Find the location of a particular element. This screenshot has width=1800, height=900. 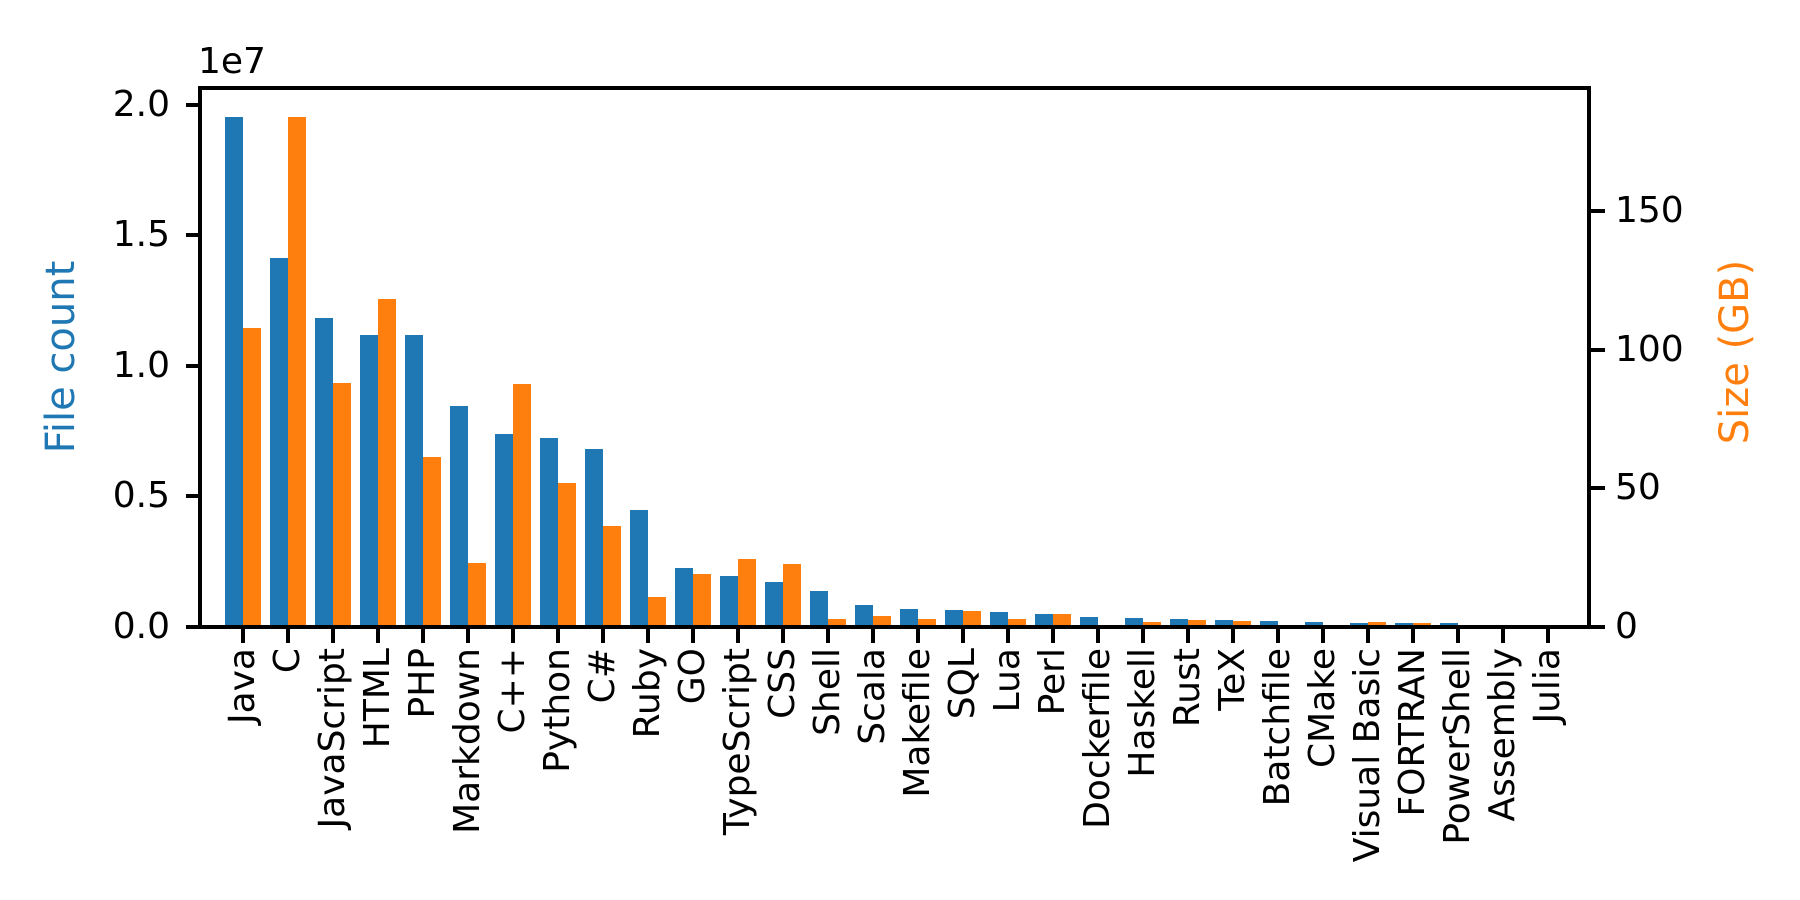

bar-size-gb-javascript is located at coordinates (342, 505).